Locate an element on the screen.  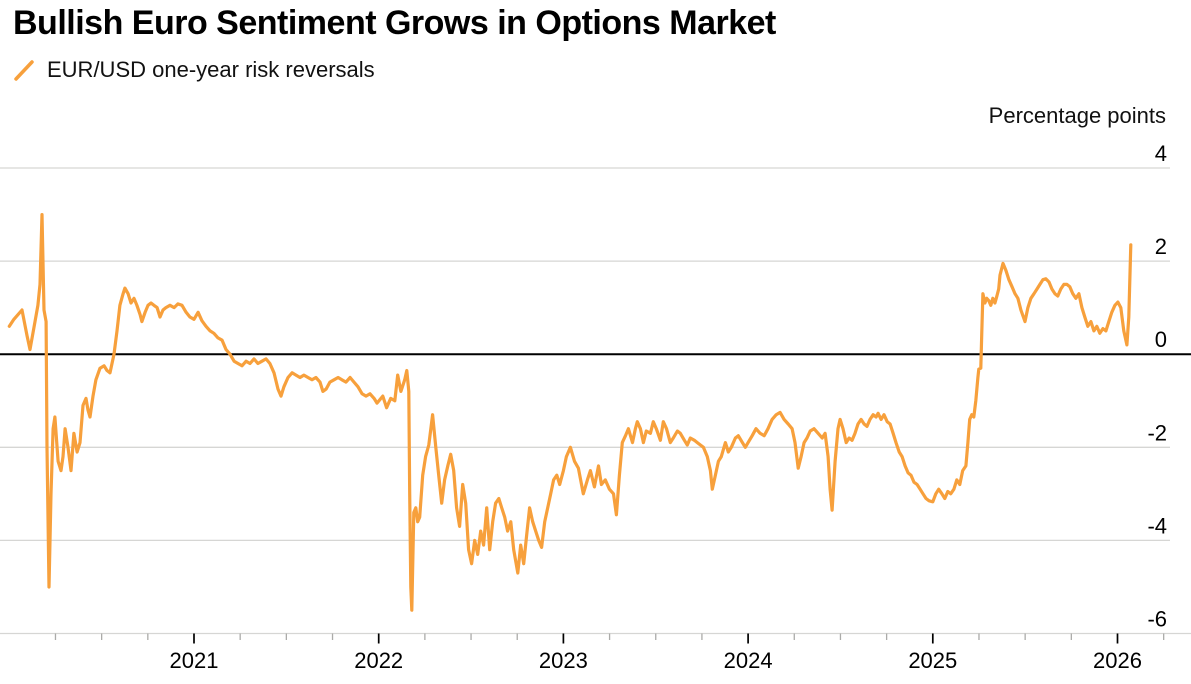
x-tick-label: 2023 is located at coordinates (563, 660).